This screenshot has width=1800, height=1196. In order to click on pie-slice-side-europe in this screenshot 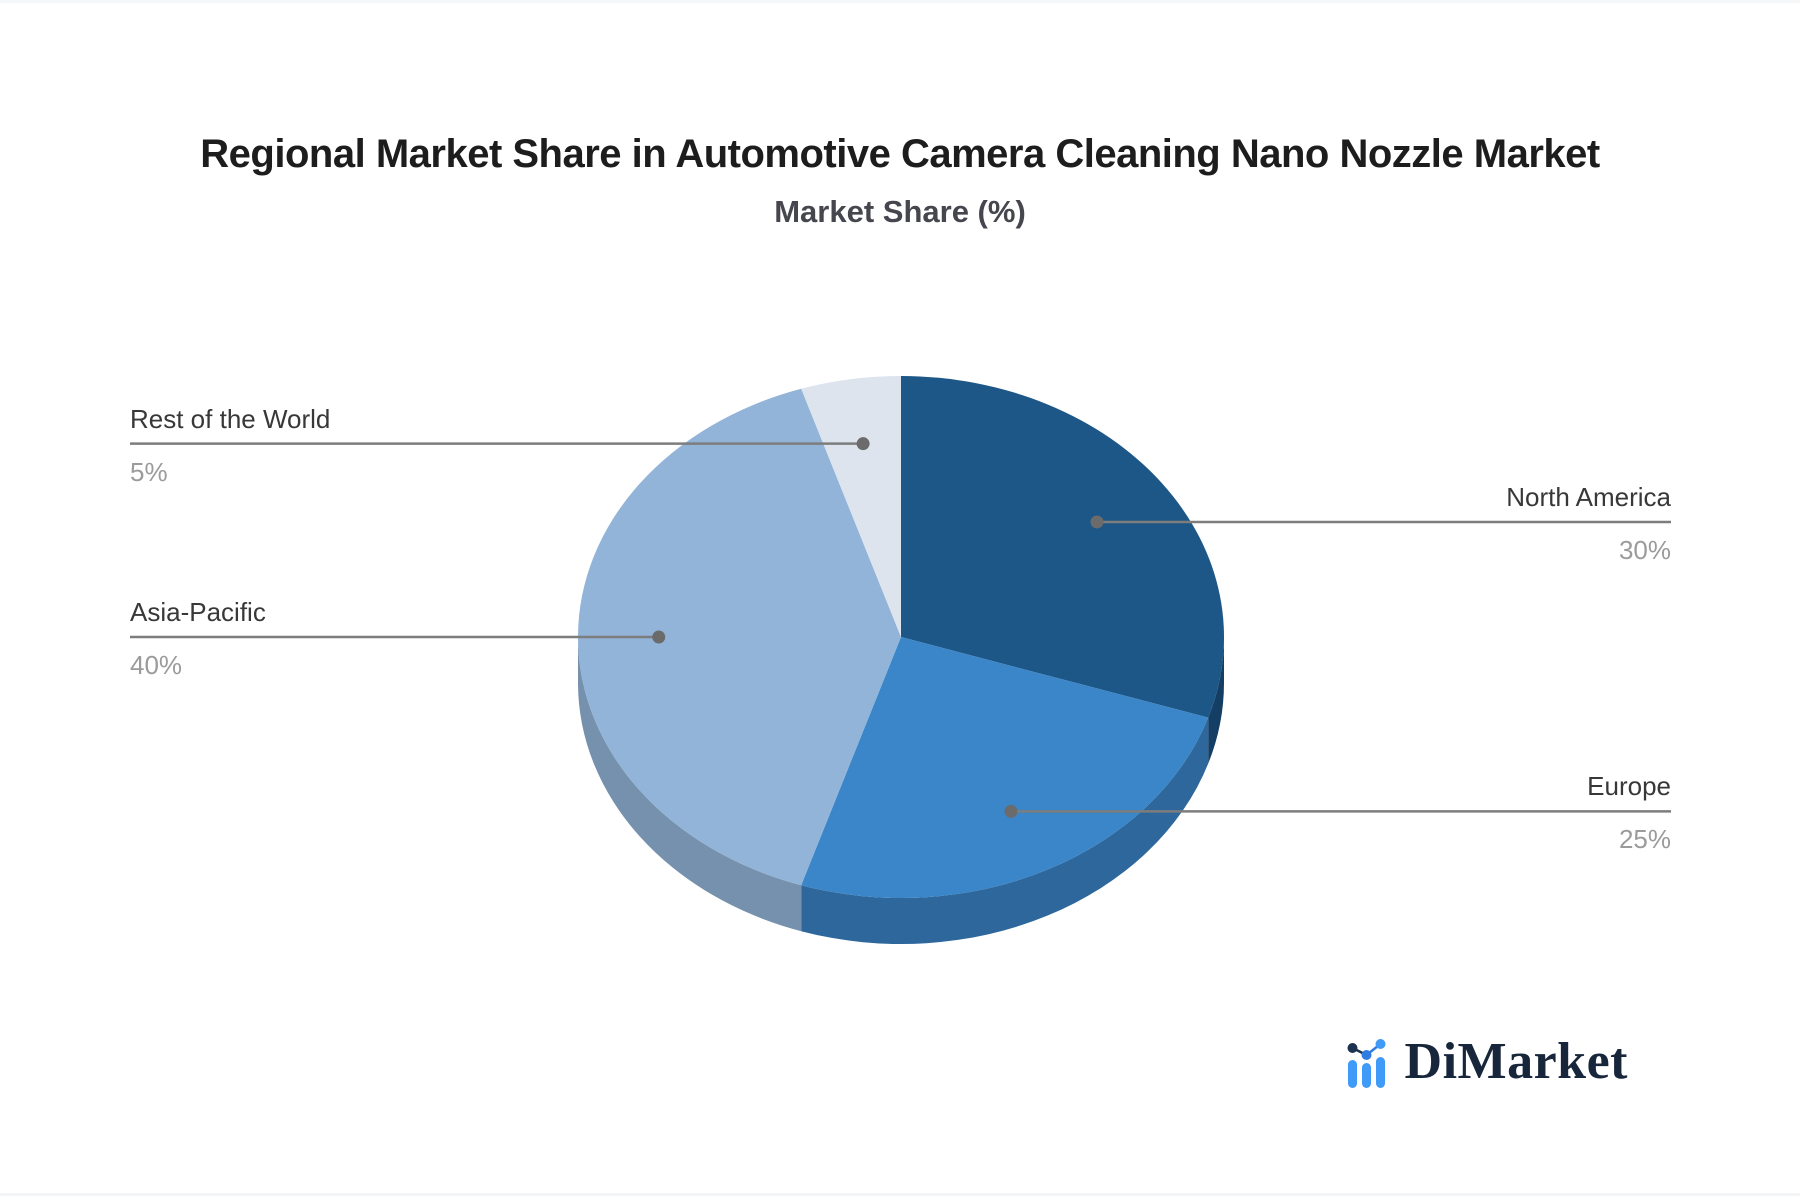, I will do `click(1005, 831)`.